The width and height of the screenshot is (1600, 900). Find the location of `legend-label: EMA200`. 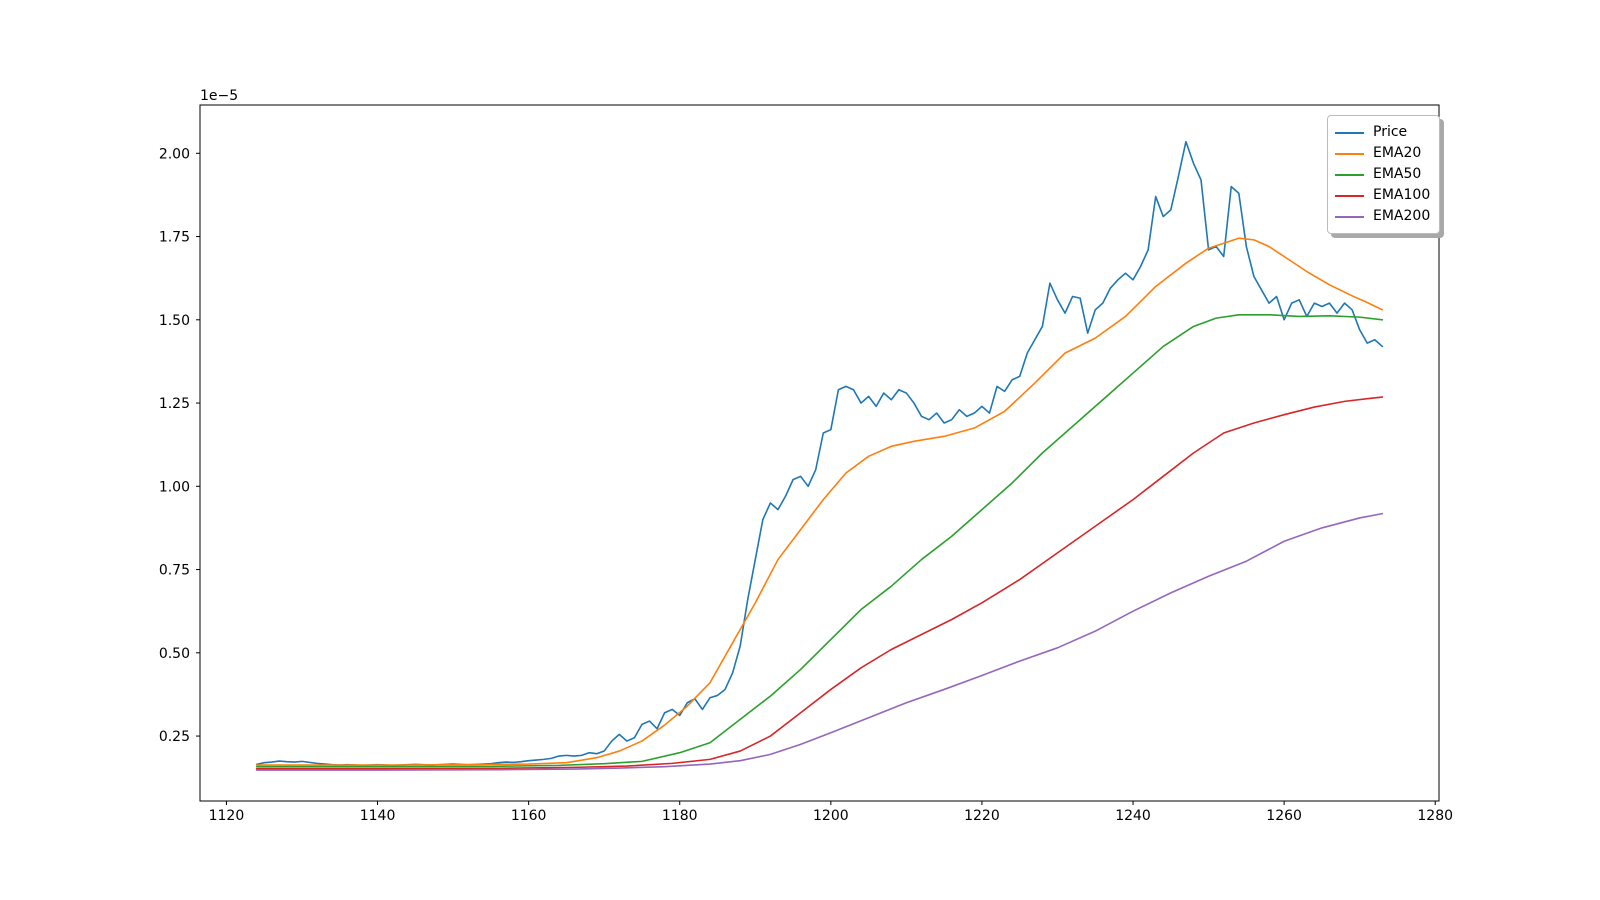

legend-label: EMA200 is located at coordinates (1402, 216).